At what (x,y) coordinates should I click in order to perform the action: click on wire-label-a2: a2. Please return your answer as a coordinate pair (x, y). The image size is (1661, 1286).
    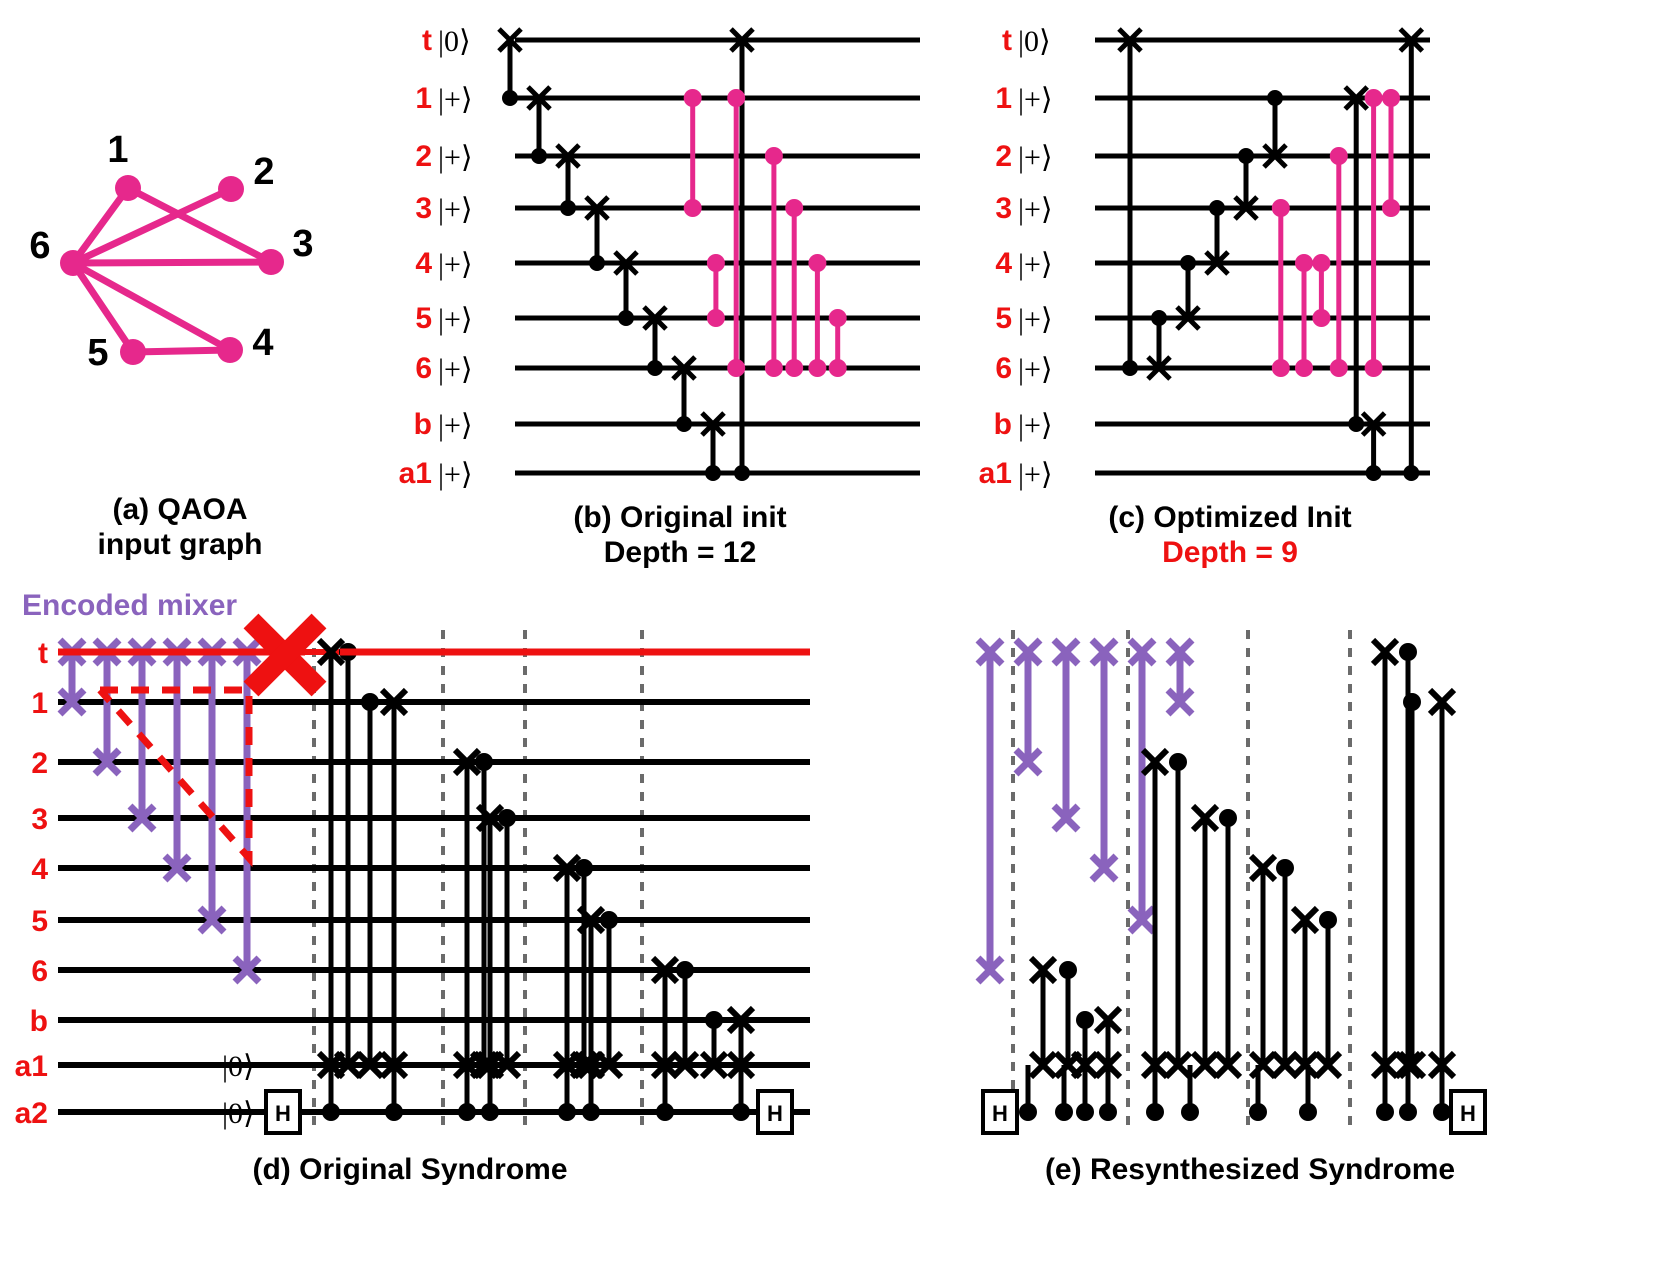
    Looking at the image, I should click on (31, 1113).